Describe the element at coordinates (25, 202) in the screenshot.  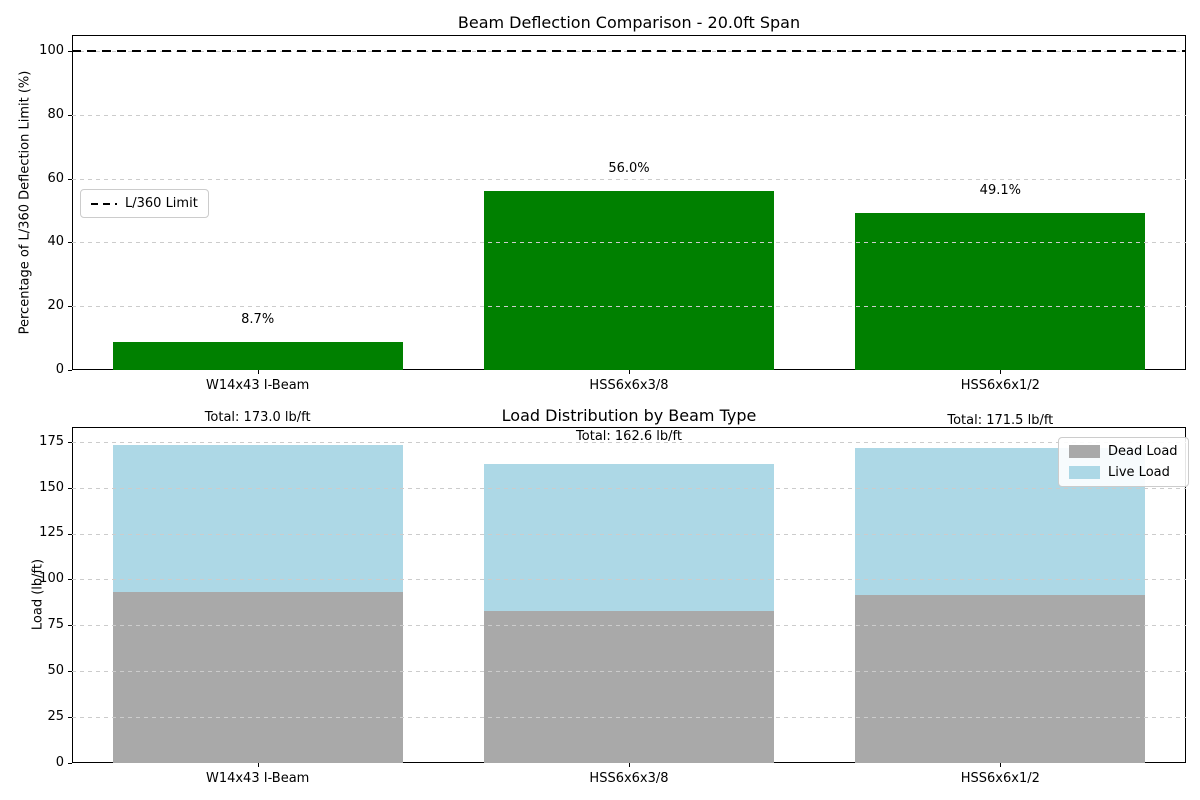
I see `top-chart-y-axis-label: Percentage of L/360 Deflection Limit (%)` at that location.